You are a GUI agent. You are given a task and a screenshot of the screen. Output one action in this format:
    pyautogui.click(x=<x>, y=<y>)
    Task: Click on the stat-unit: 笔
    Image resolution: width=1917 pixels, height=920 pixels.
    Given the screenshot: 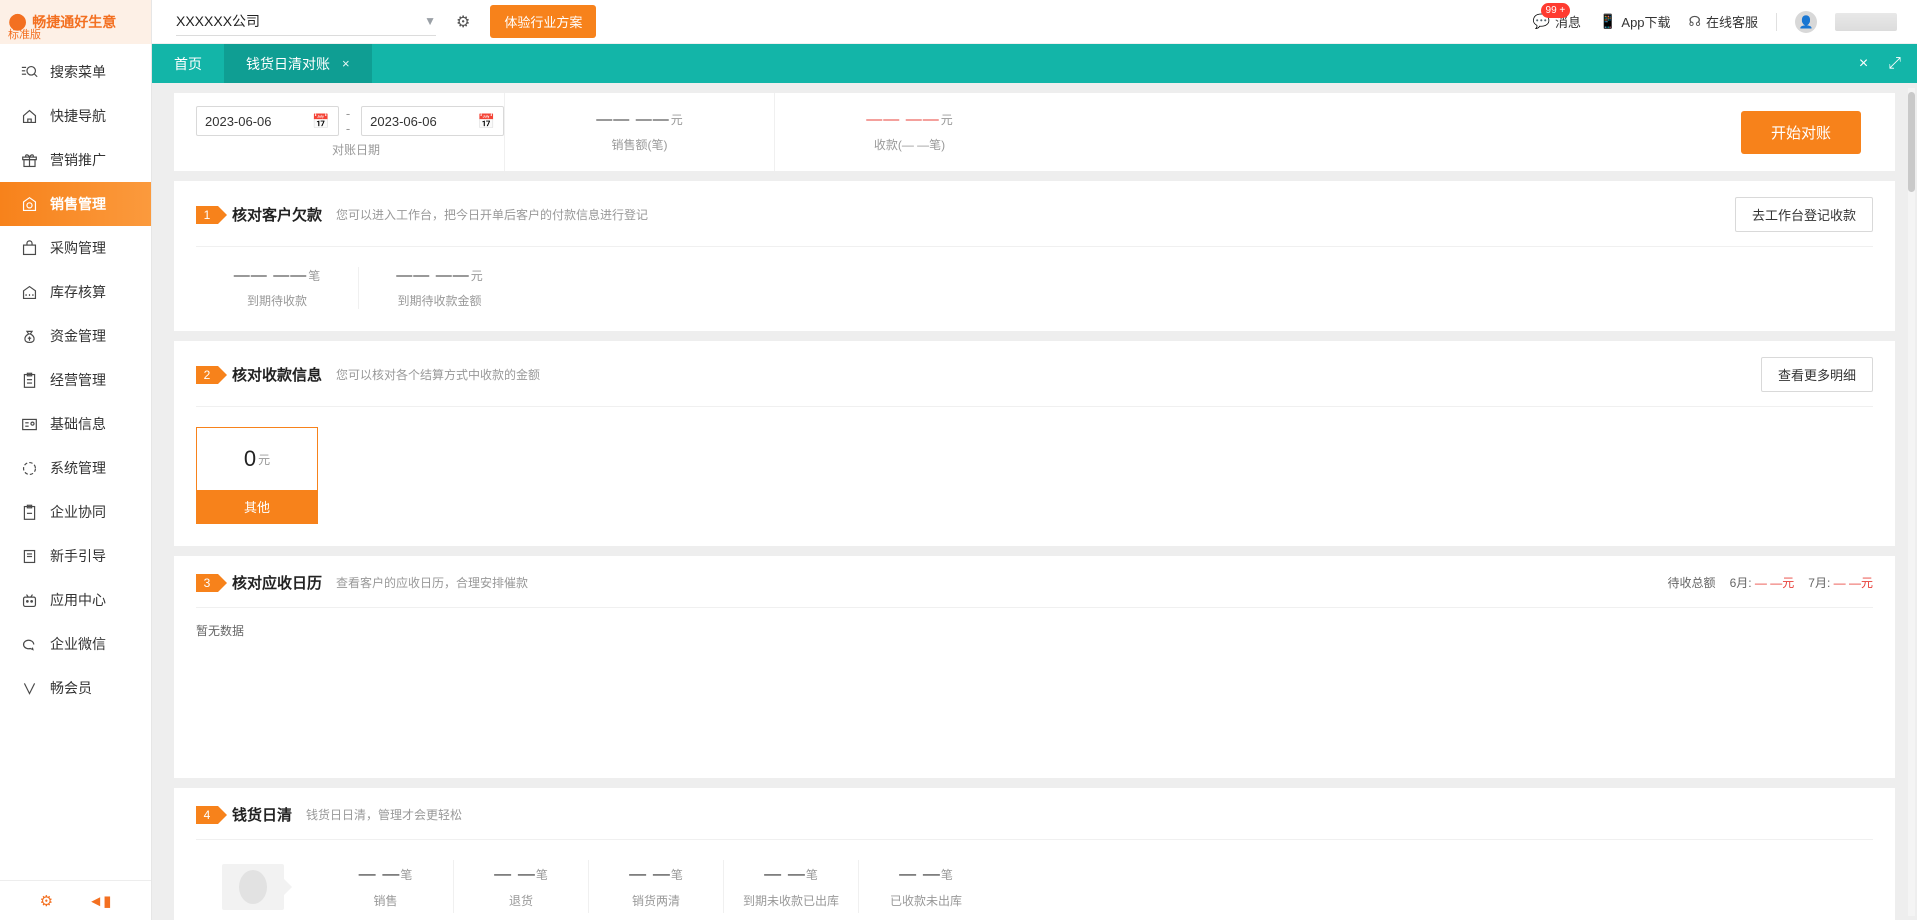 What is the action you would take?
    pyautogui.click(x=406, y=875)
    